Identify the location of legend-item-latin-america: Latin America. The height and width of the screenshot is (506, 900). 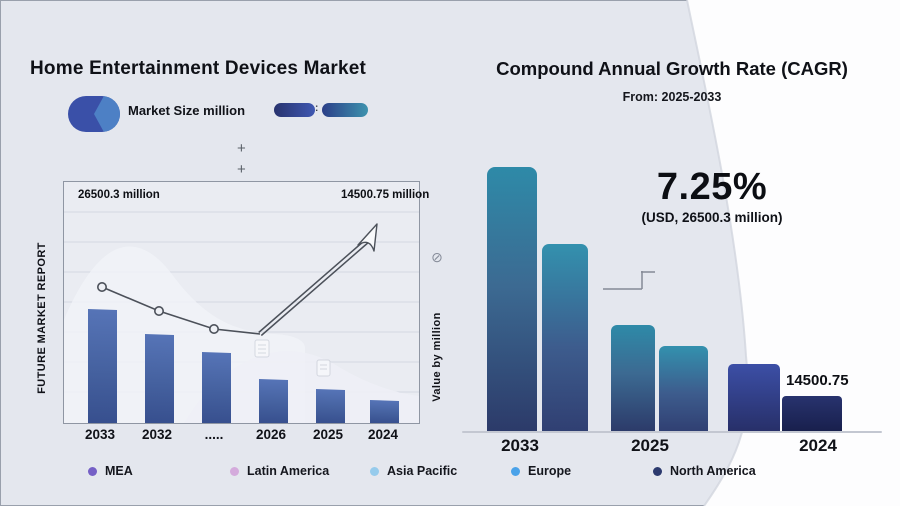
(279, 471).